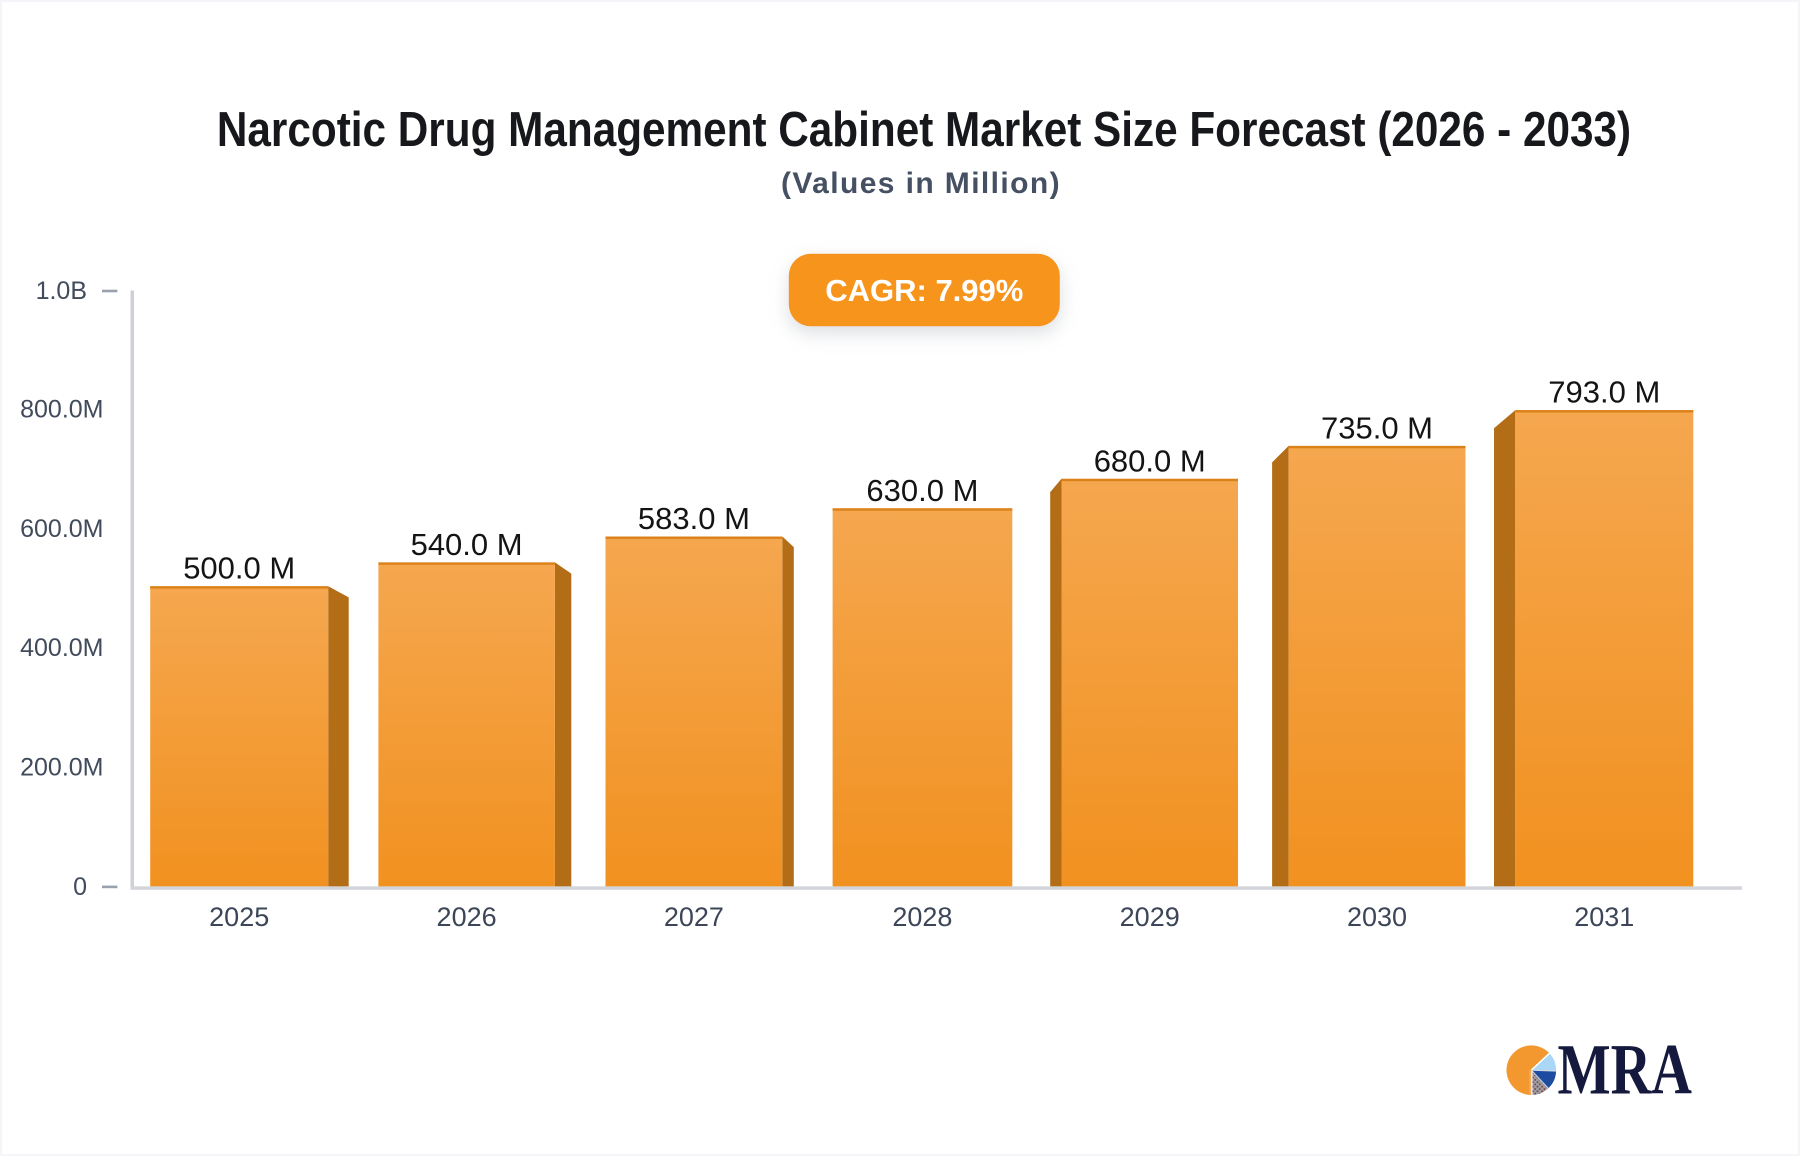 The height and width of the screenshot is (1156, 1800). Describe the element at coordinates (1377, 917) in the screenshot. I see `svg-text: 2030` at that location.